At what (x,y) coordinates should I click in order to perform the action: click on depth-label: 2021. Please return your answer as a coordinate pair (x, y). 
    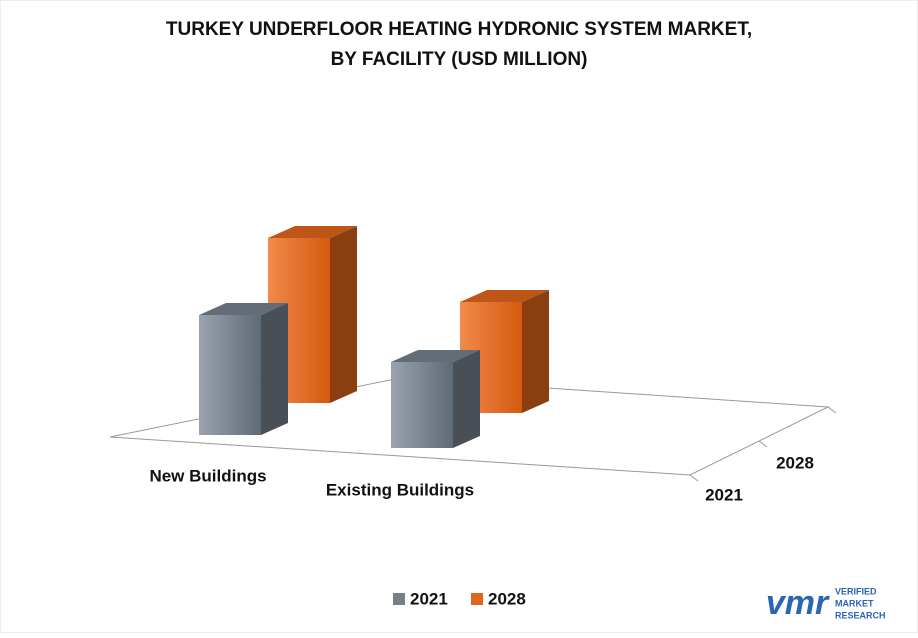
    Looking at the image, I should click on (724, 494).